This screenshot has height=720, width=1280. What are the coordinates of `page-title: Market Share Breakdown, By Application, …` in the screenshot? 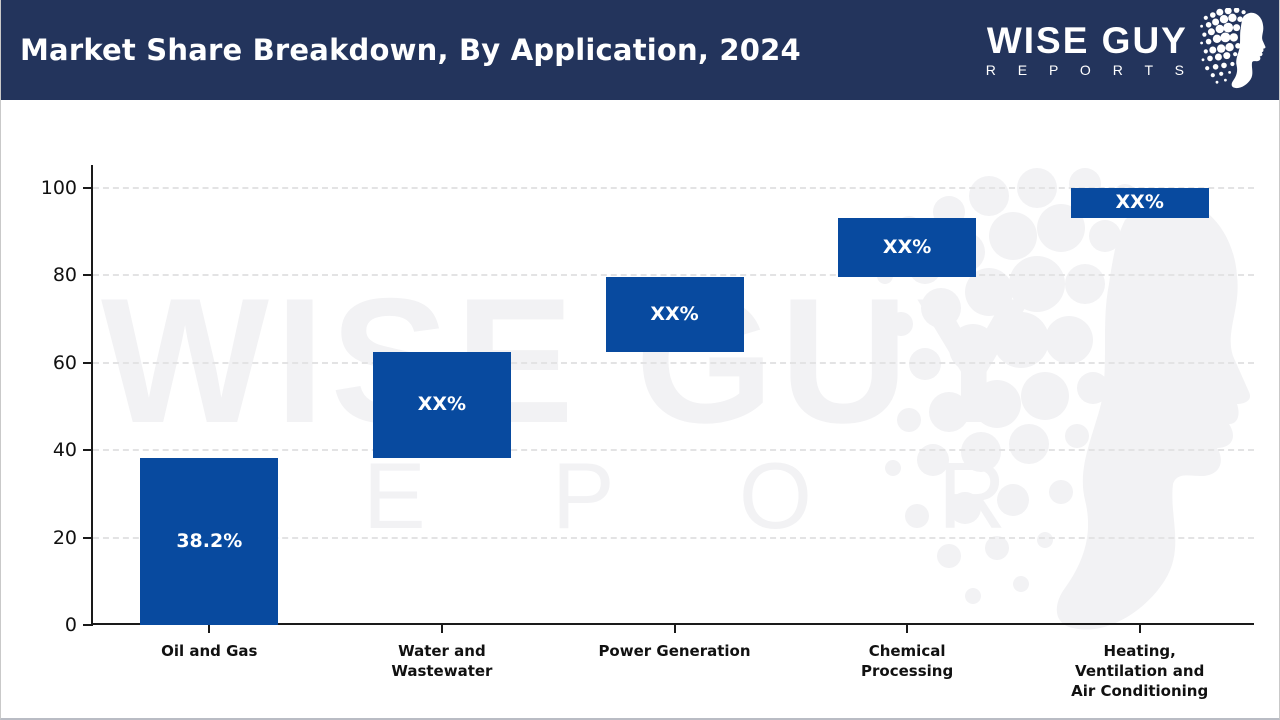 It's located at (410, 50).